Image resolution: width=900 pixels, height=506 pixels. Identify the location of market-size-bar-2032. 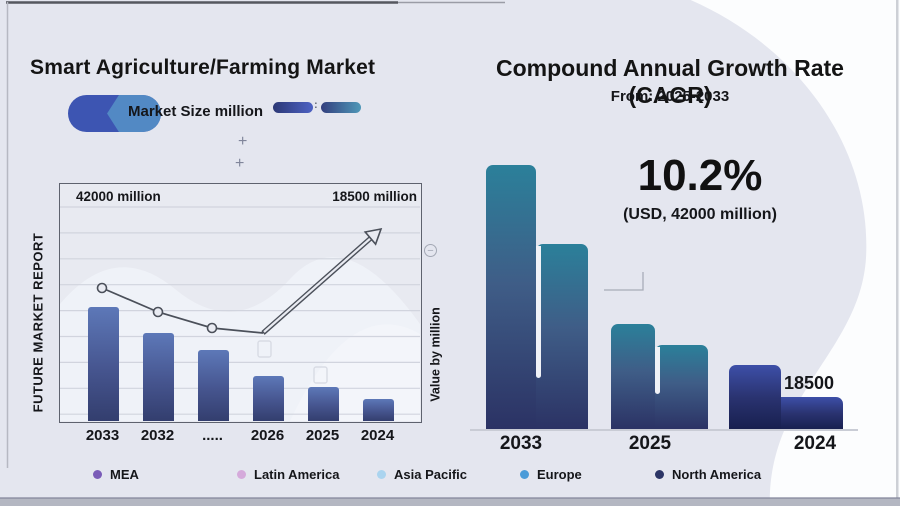
(158, 377).